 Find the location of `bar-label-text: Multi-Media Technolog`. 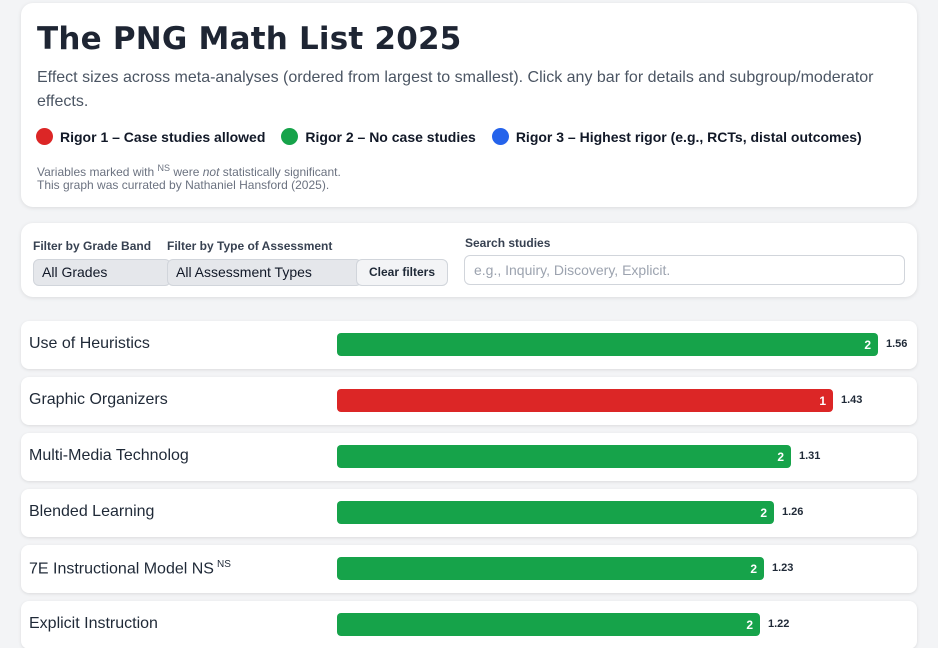

bar-label-text: Multi-Media Technolog is located at coordinates (109, 455).